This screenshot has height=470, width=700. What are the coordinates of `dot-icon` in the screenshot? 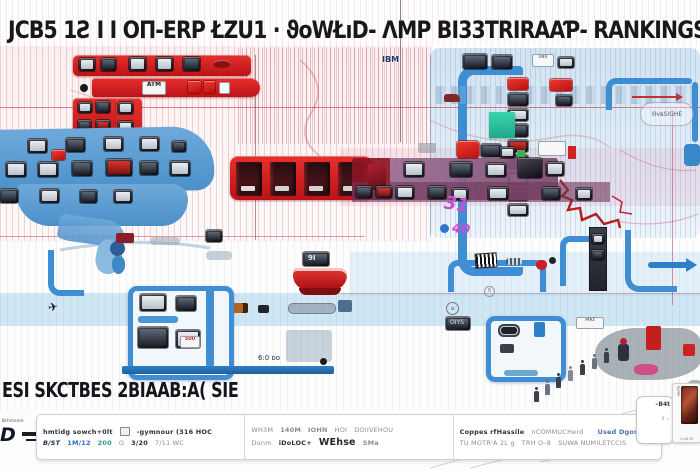 It's located at (552, 260).